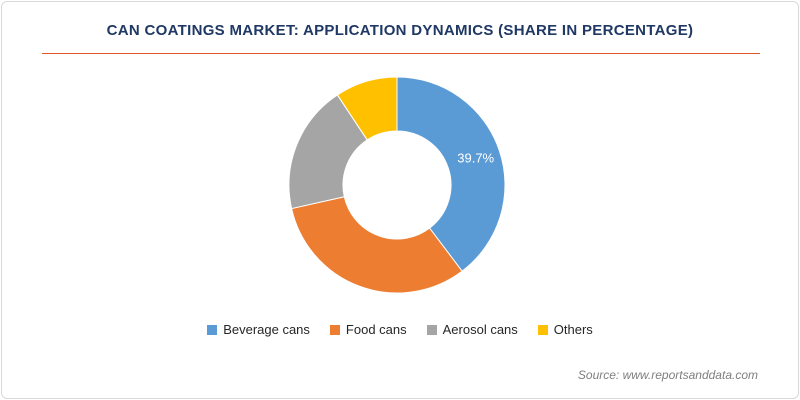 The width and height of the screenshot is (800, 400). I want to click on donut-chart-svg: 39.7%, so click(397, 185).